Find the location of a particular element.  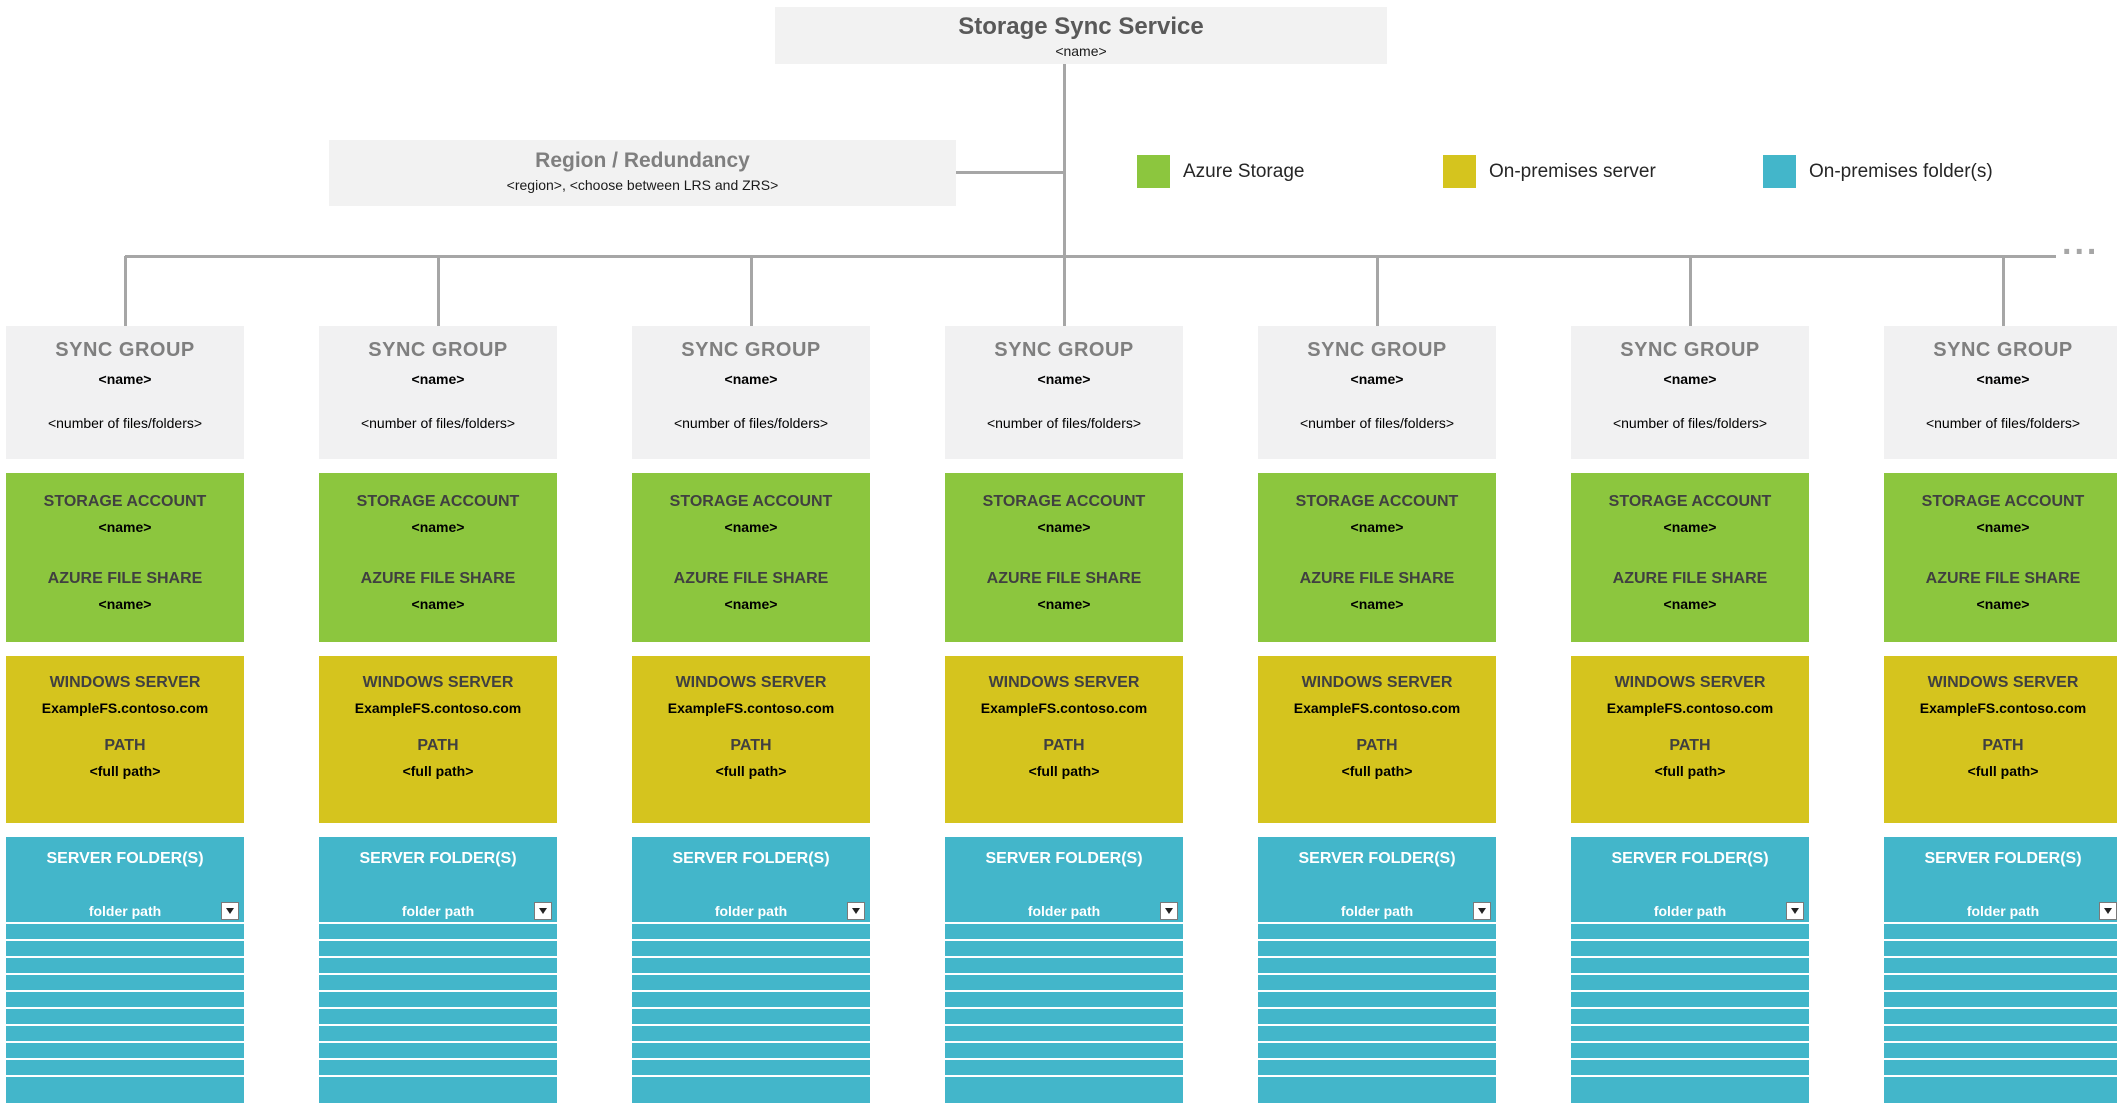

connector-root-vertical is located at coordinates (1064, 161).